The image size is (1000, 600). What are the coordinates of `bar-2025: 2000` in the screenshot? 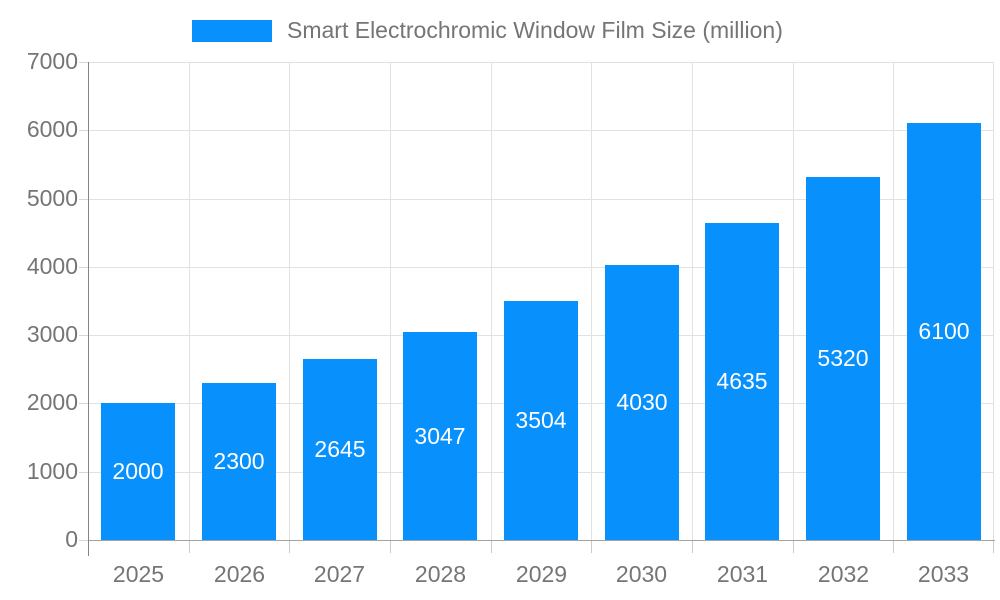 It's located at (138, 471).